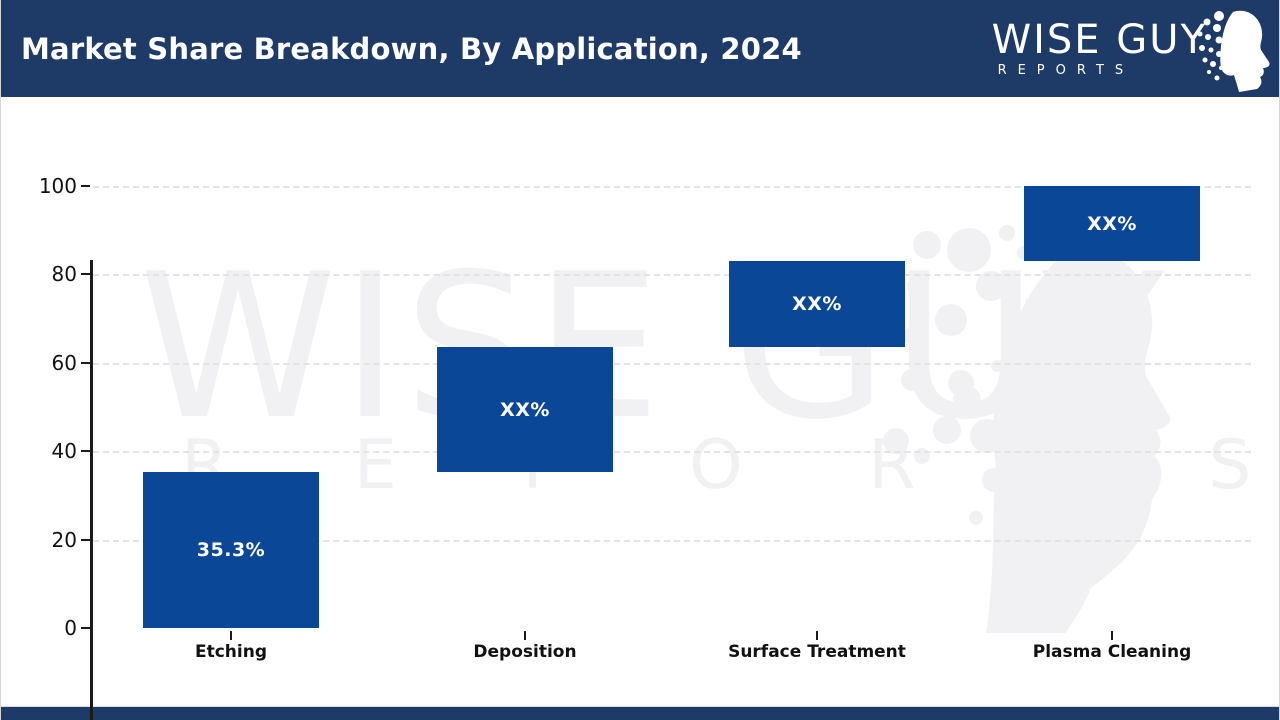  What do you see at coordinates (57, 186) in the screenshot?
I see `y-tick-label-100: 100` at bounding box center [57, 186].